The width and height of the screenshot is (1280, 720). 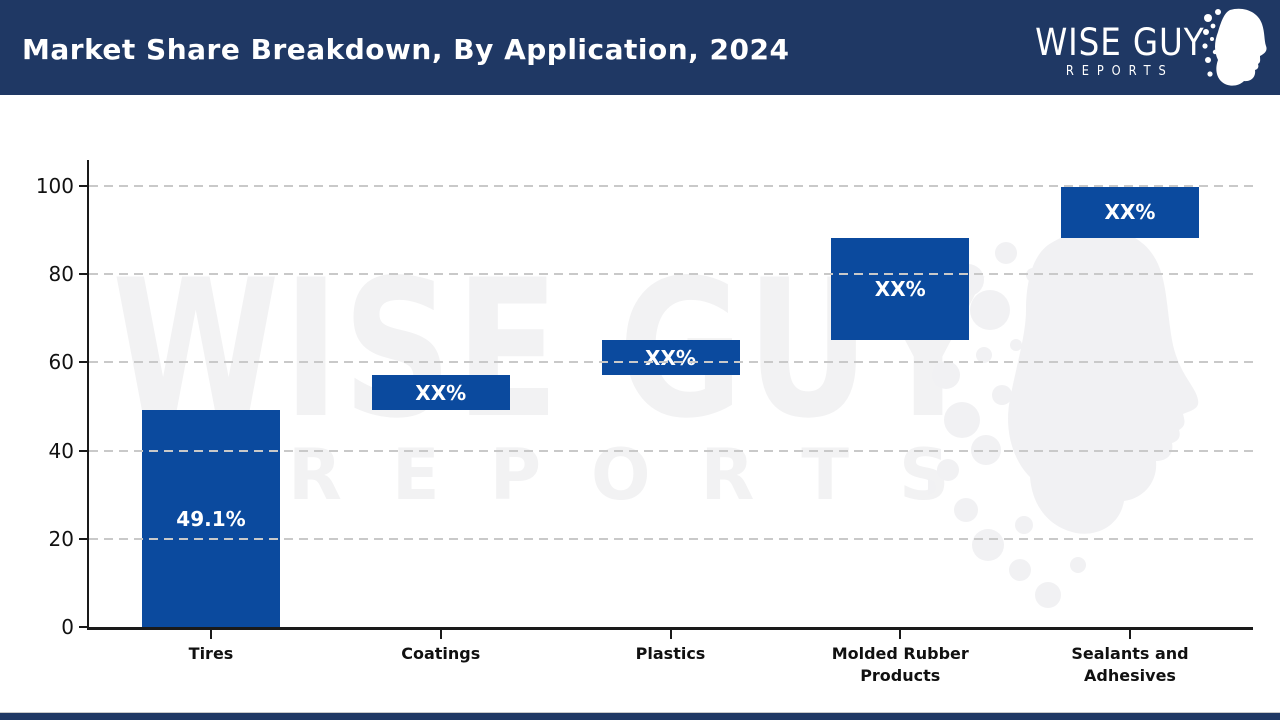 I want to click on y-axis-tick-label: 40, so click(x=61, y=450).